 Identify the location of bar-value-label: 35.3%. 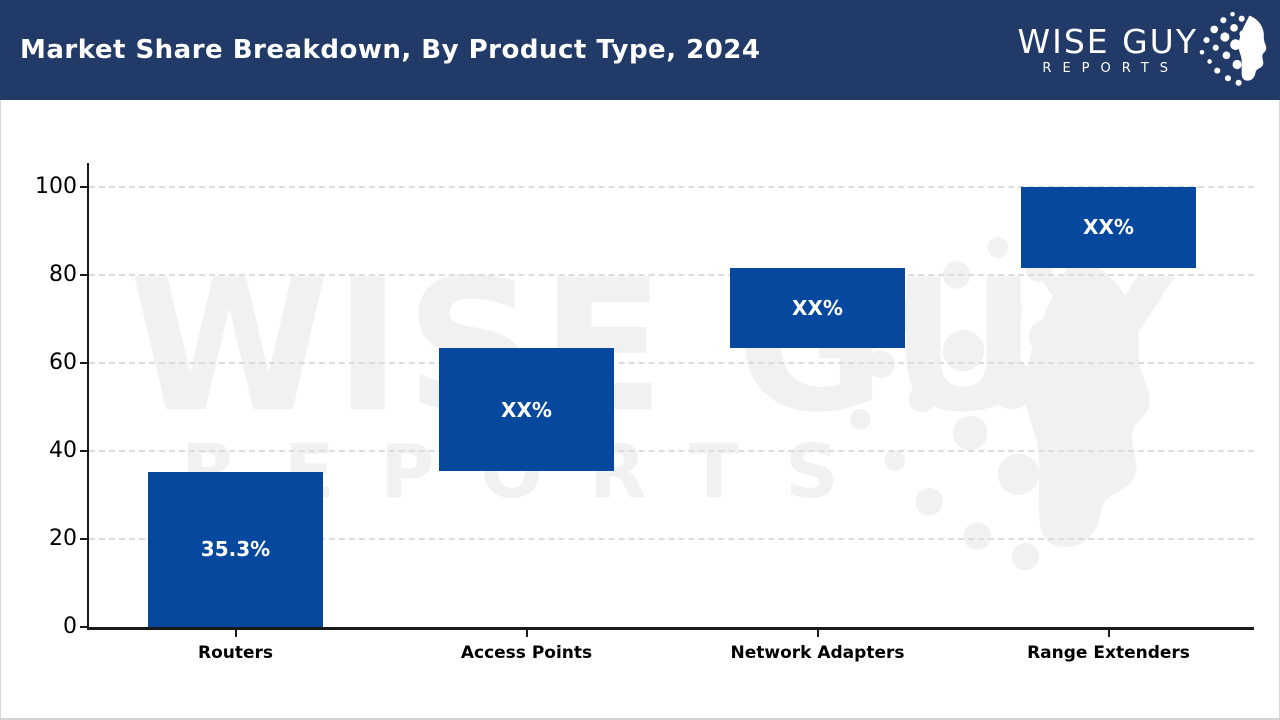
(235, 549).